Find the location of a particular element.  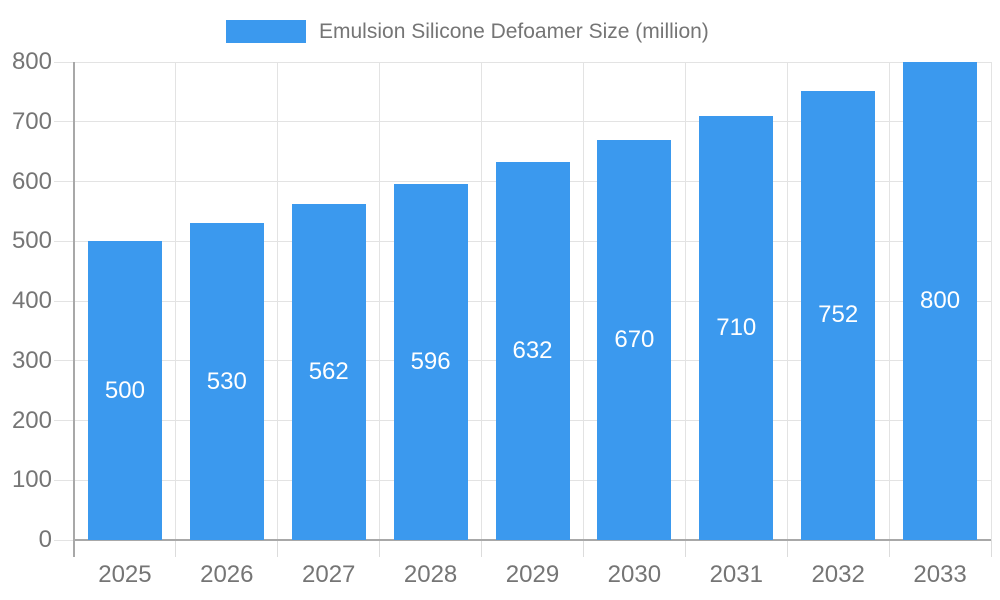

bar-value-label: 500 is located at coordinates (124, 390).